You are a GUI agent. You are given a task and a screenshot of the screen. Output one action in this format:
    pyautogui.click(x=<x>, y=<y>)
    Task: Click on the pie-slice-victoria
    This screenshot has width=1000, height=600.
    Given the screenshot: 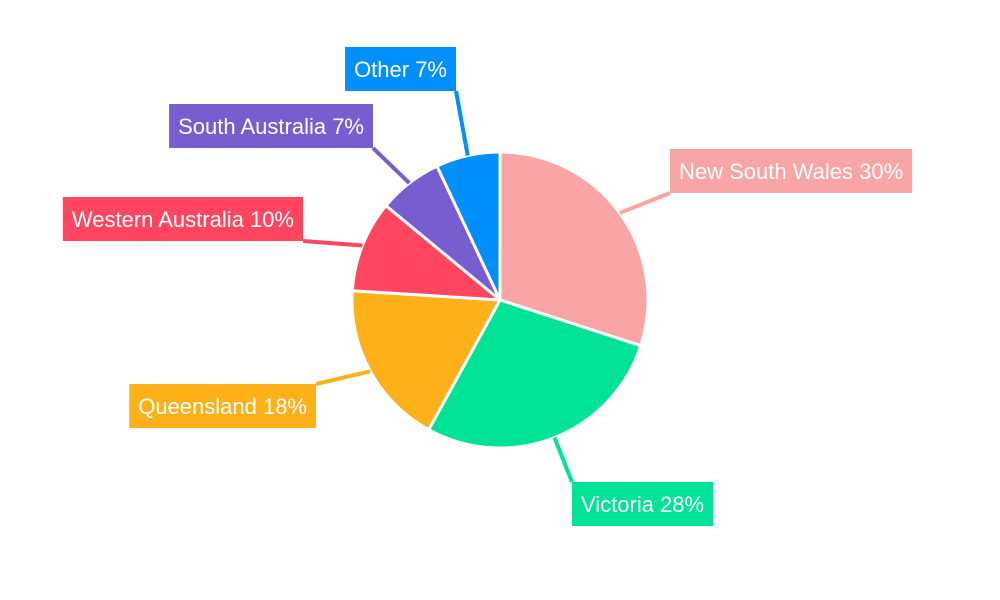 What is the action you would take?
    pyautogui.click(x=535, y=374)
    